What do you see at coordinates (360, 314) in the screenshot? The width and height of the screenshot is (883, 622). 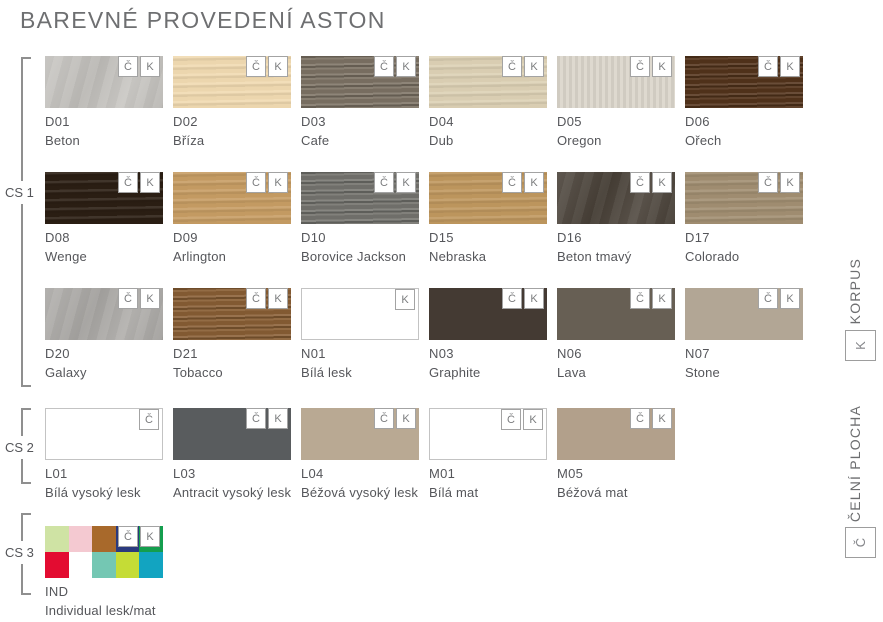 I see `swatch-sample: K` at bounding box center [360, 314].